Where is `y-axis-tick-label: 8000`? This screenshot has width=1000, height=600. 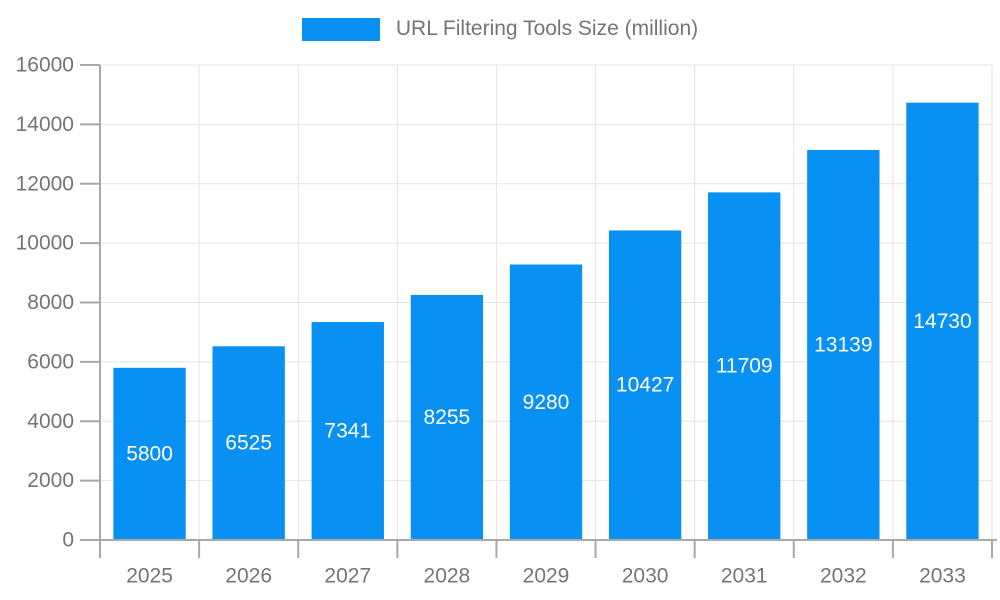 y-axis-tick-label: 8000 is located at coordinates (50, 302).